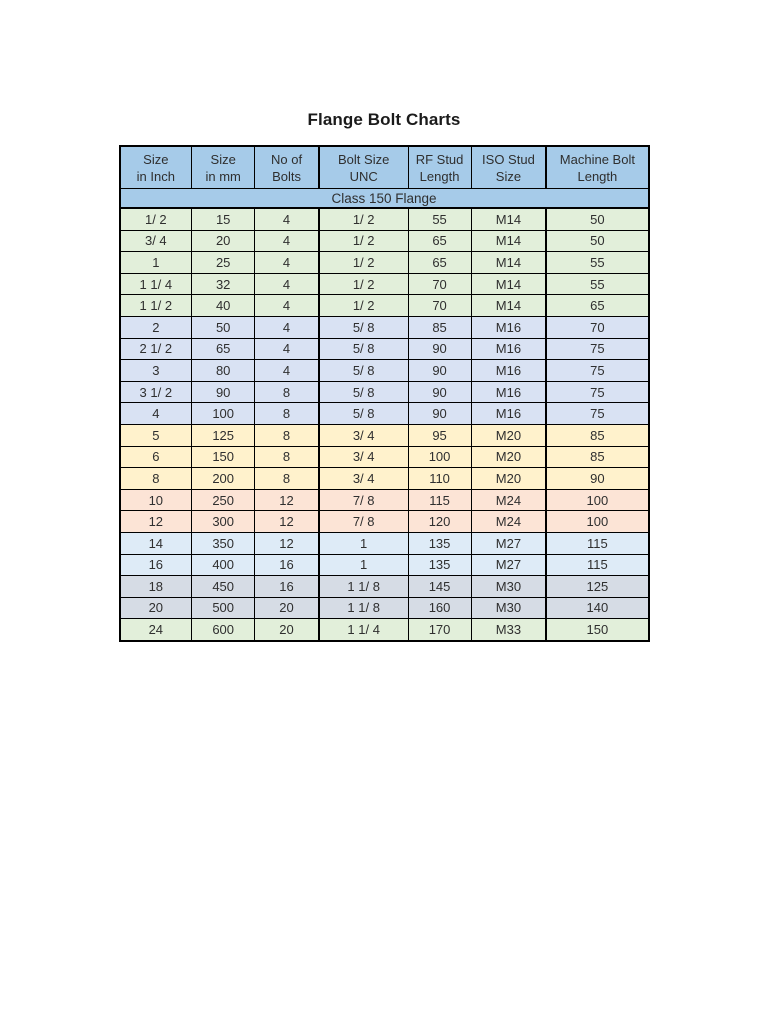 This screenshot has height=1024, width=768. What do you see at coordinates (508, 392) in the screenshot?
I see `table-cell: M16` at bounding box center [508, 392].